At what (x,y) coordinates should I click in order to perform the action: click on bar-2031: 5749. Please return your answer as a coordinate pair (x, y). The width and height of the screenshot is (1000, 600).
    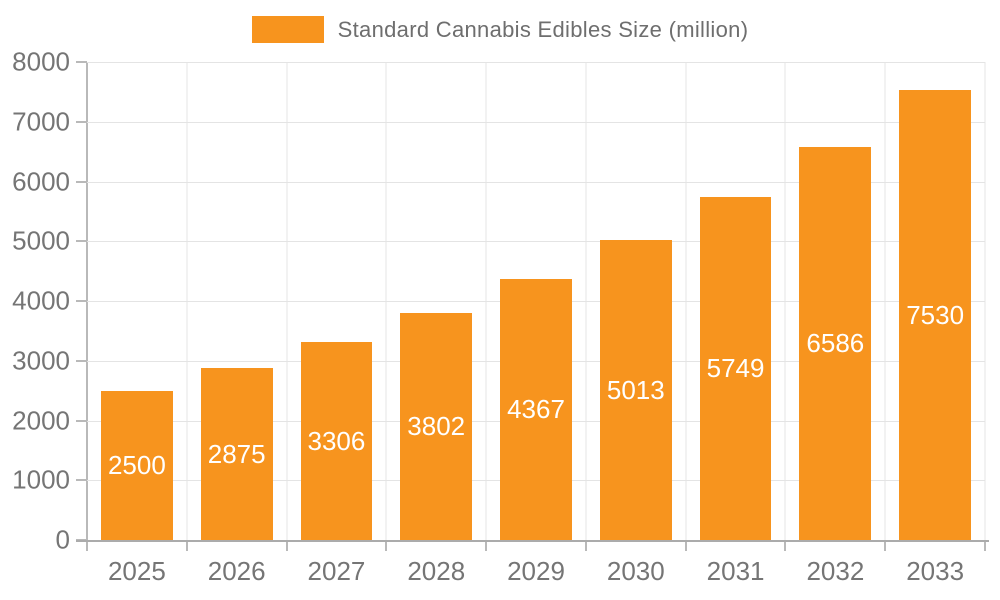
    Looking at the image, I should click on (735, 368).